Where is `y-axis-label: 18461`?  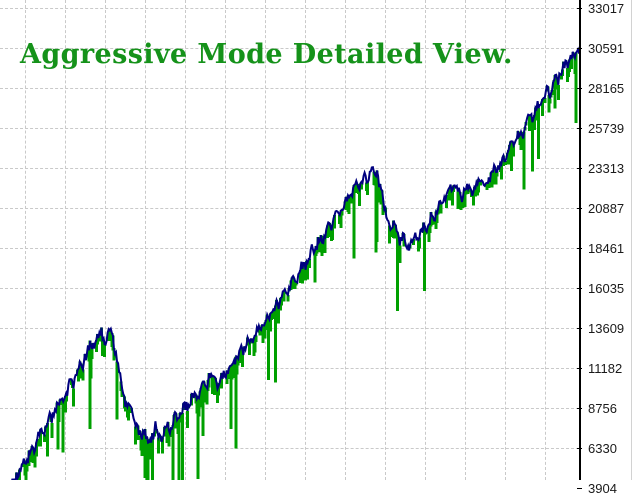 y-axis-label: 18461 is located at coordinates (606, 248).